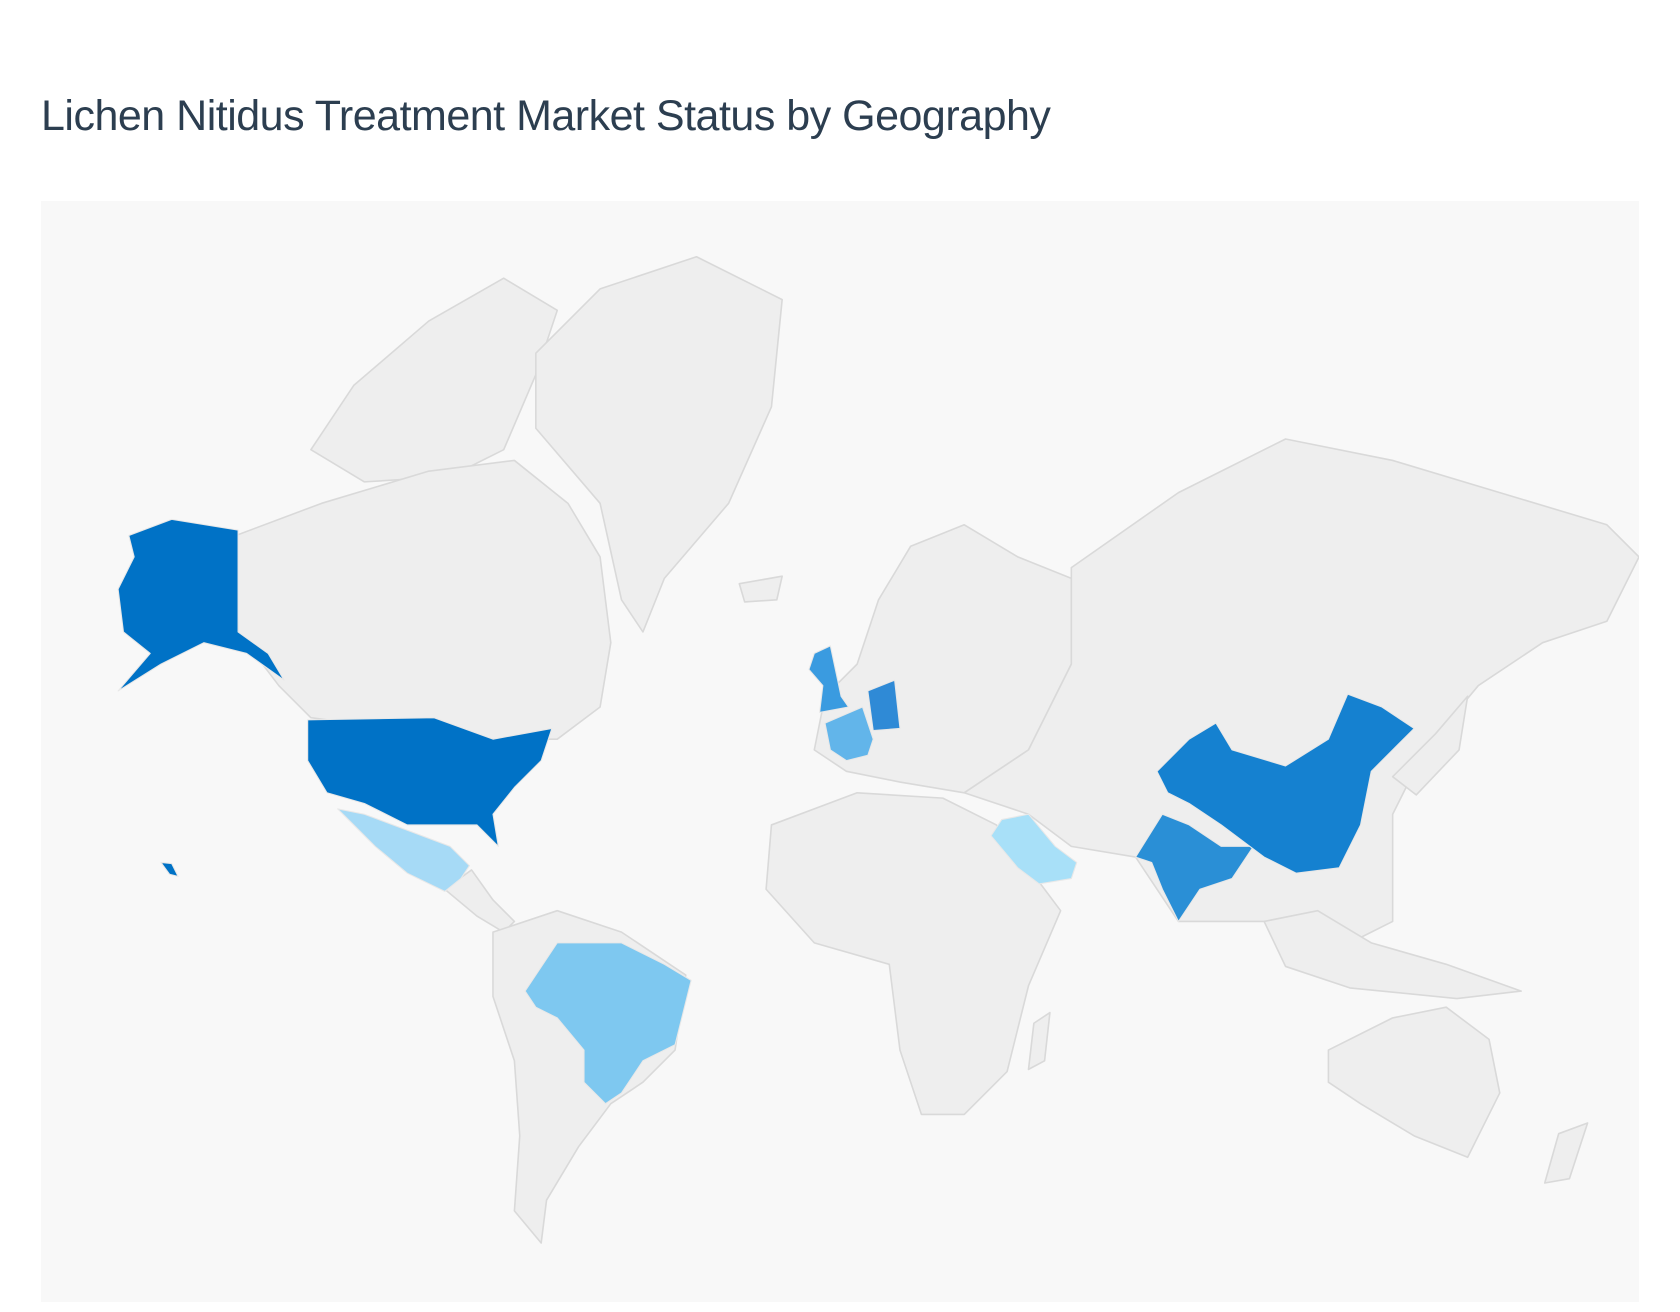  I want to click on country-united-states-alaska, so click(201, 605).